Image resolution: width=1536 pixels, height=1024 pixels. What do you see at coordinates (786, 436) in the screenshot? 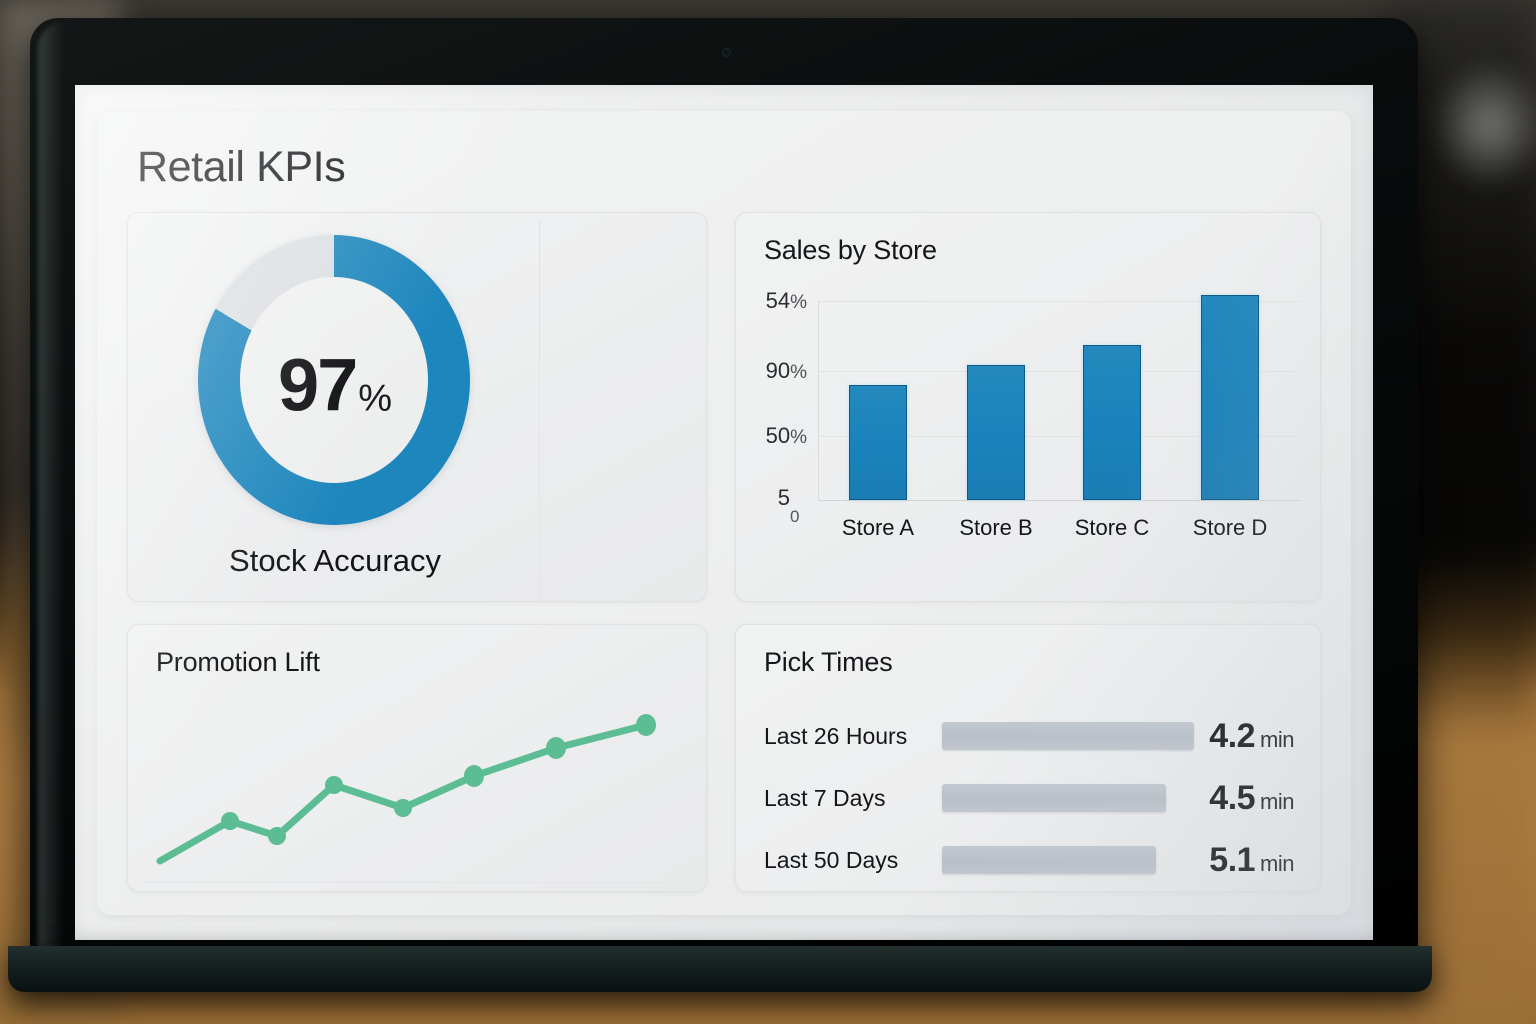
I see `y-axis-tick-label: 50%` at bounding box center [786, 436].